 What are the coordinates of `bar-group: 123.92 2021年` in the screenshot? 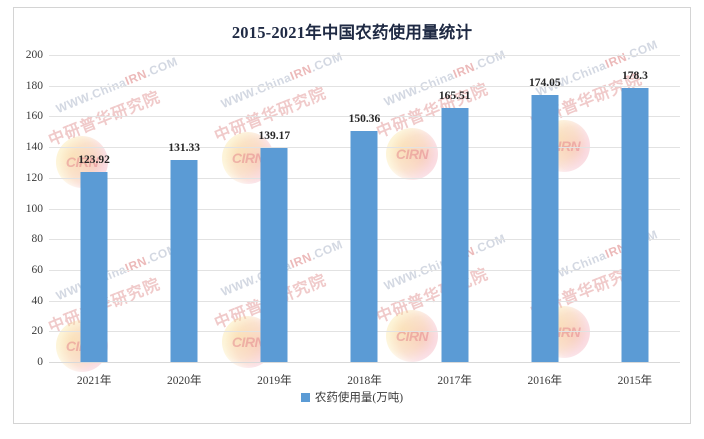 It's located at (94, 221).